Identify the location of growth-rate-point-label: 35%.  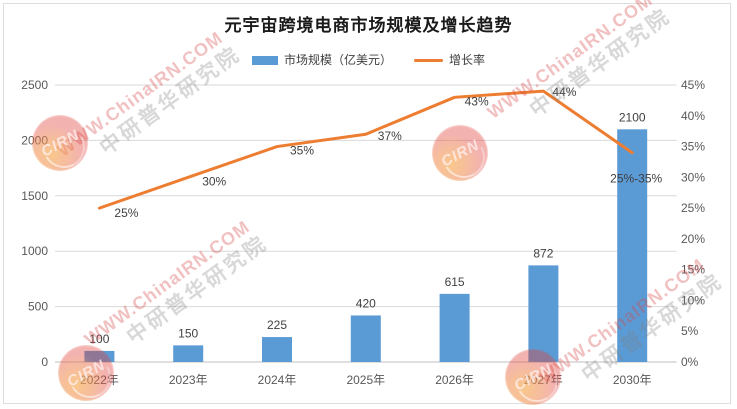
(302, 151).